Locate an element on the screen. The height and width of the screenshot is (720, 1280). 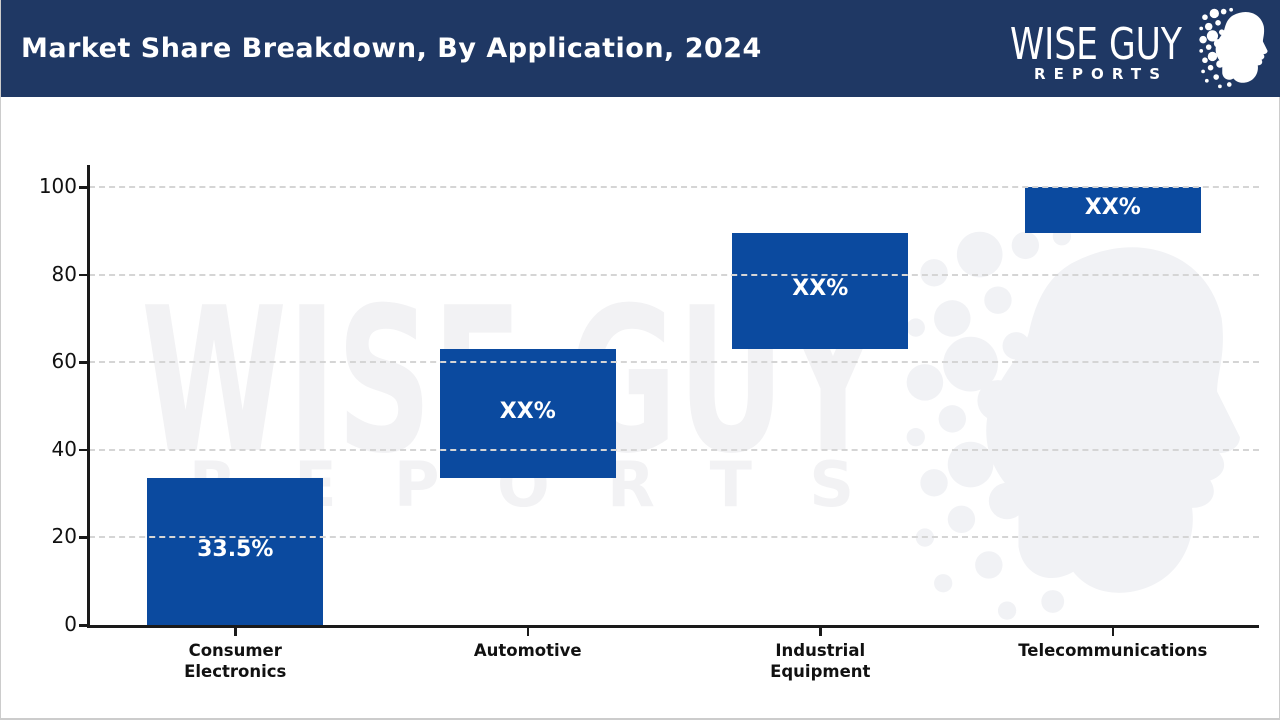
brand-logo: WISE GUY REPORTS is located at coordinates (1144, 49).